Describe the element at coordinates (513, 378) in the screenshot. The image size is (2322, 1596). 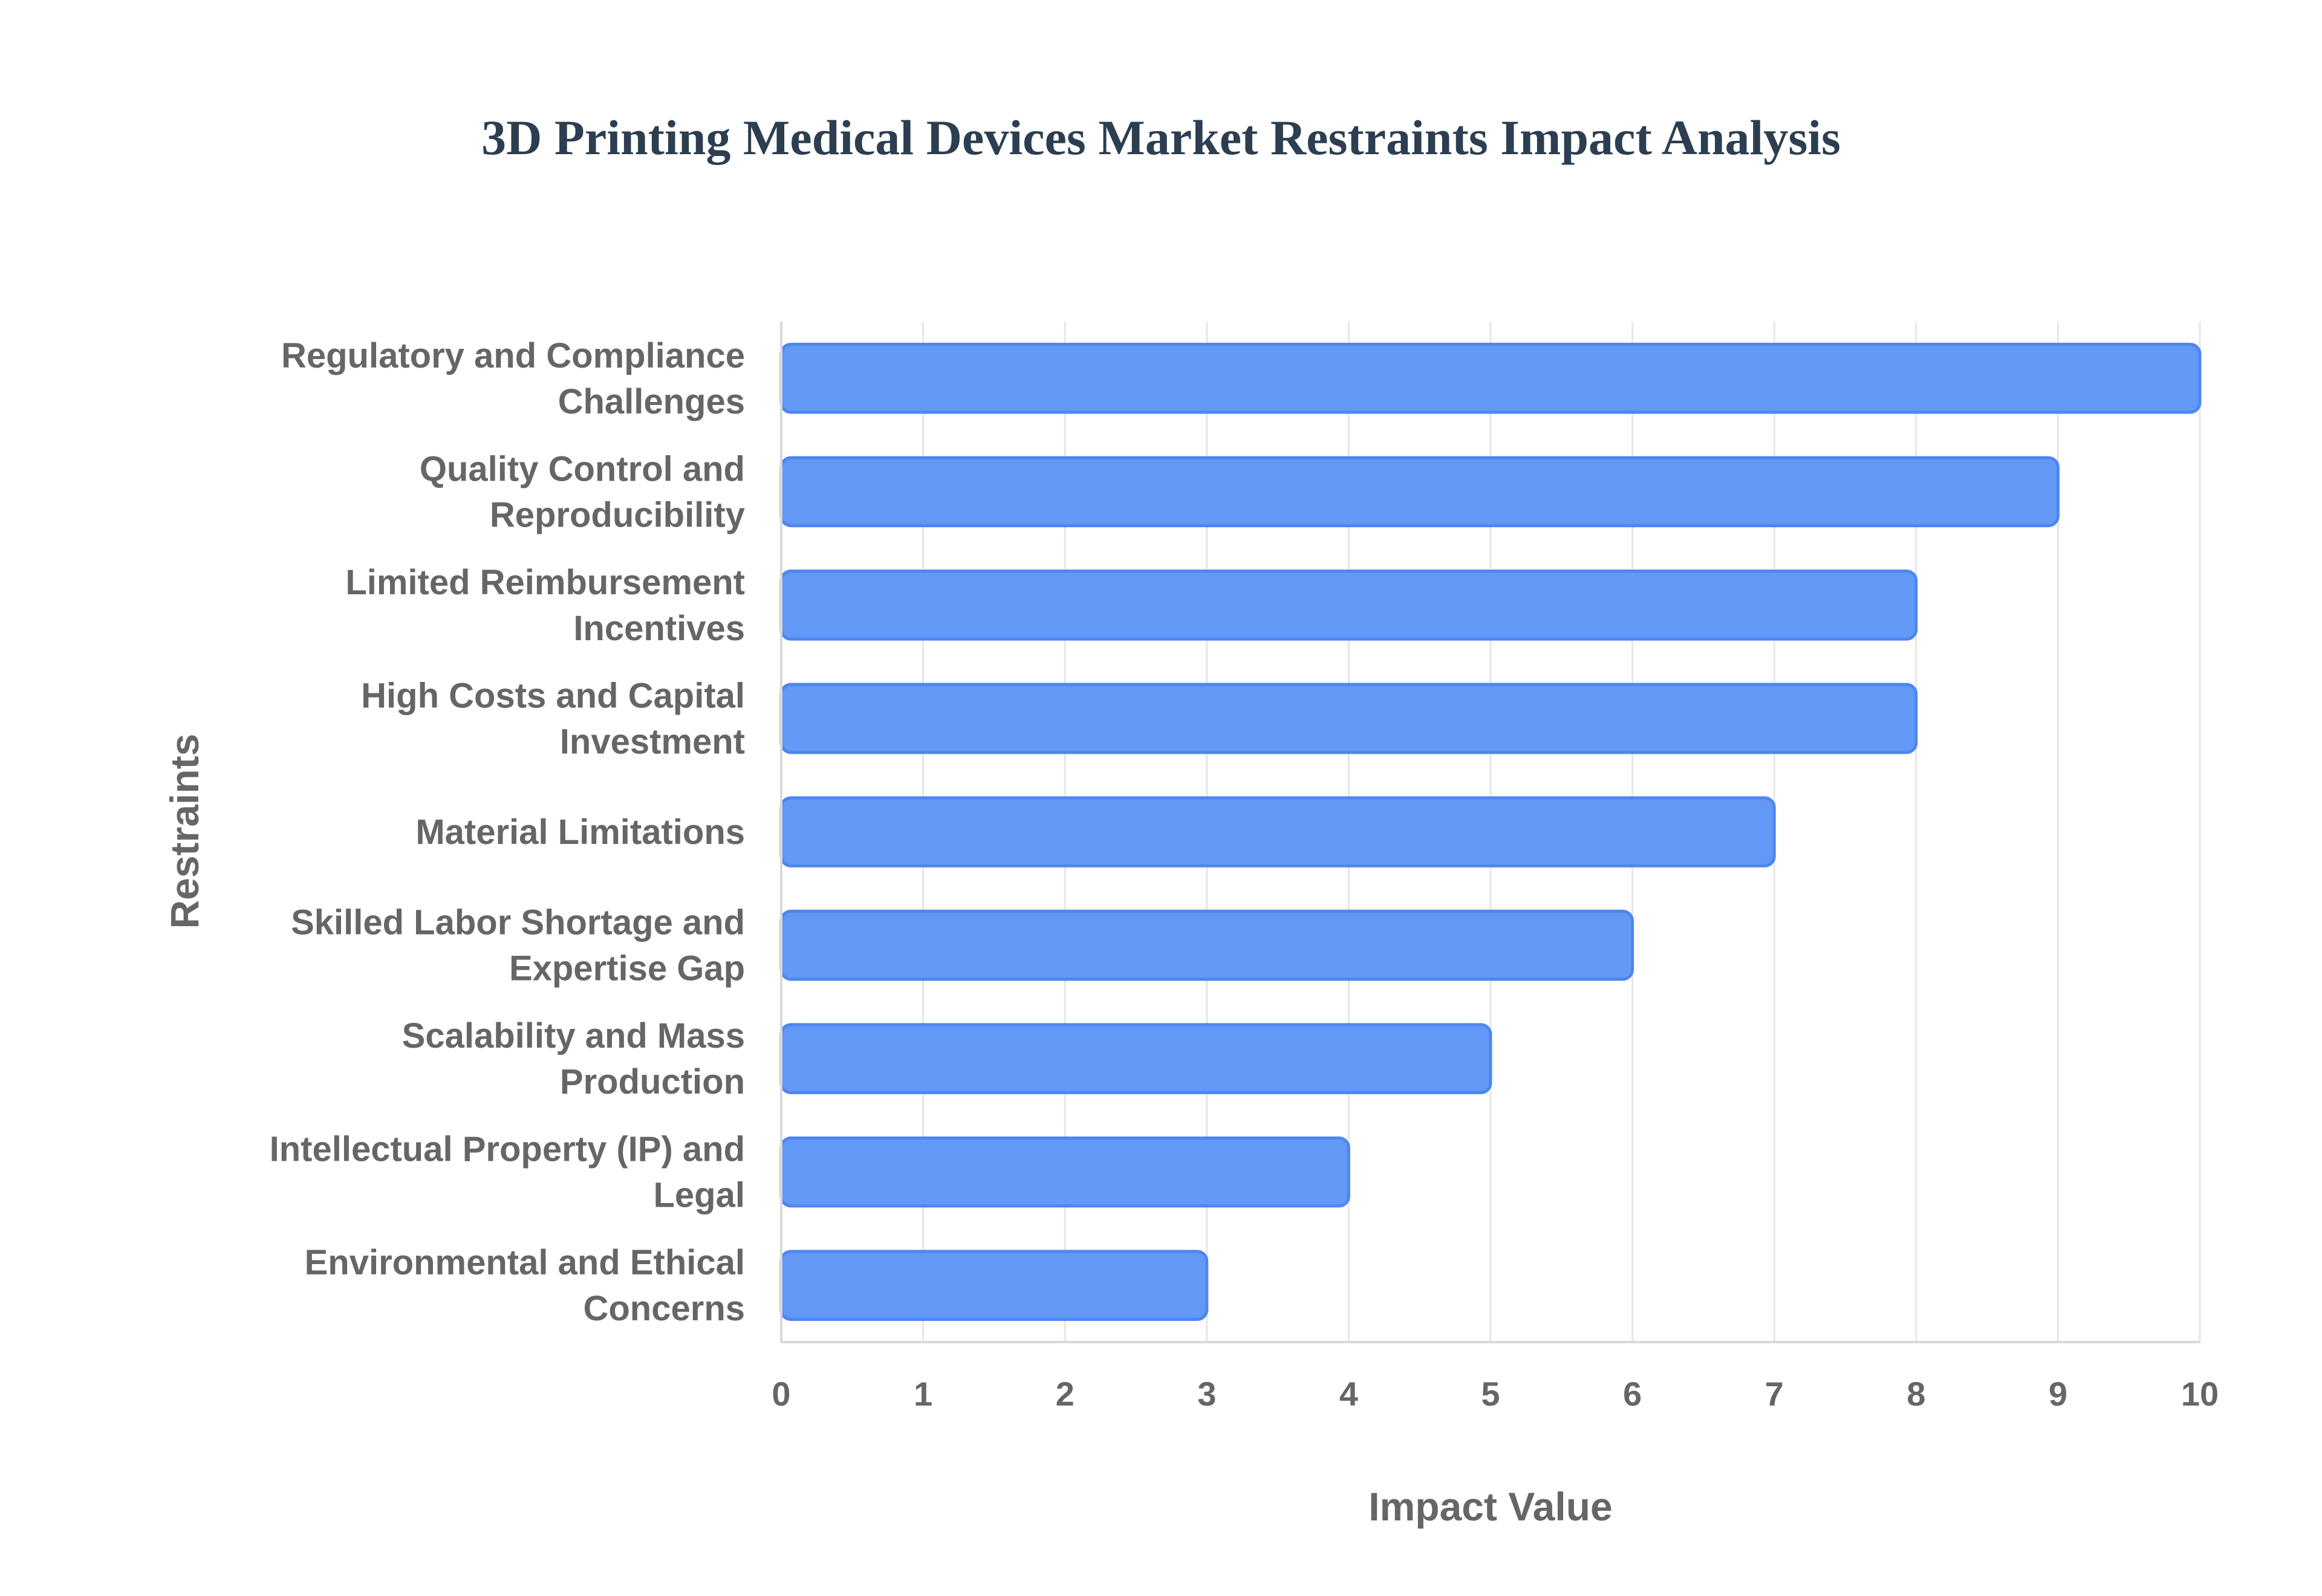
I see `category-label: Regulatory and Compliance Challenges` at that location.